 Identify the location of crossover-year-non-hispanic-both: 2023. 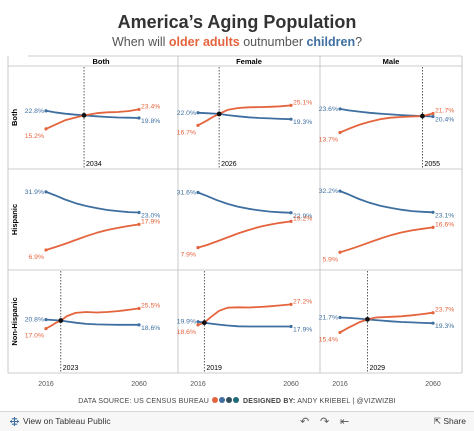
(71, 368).